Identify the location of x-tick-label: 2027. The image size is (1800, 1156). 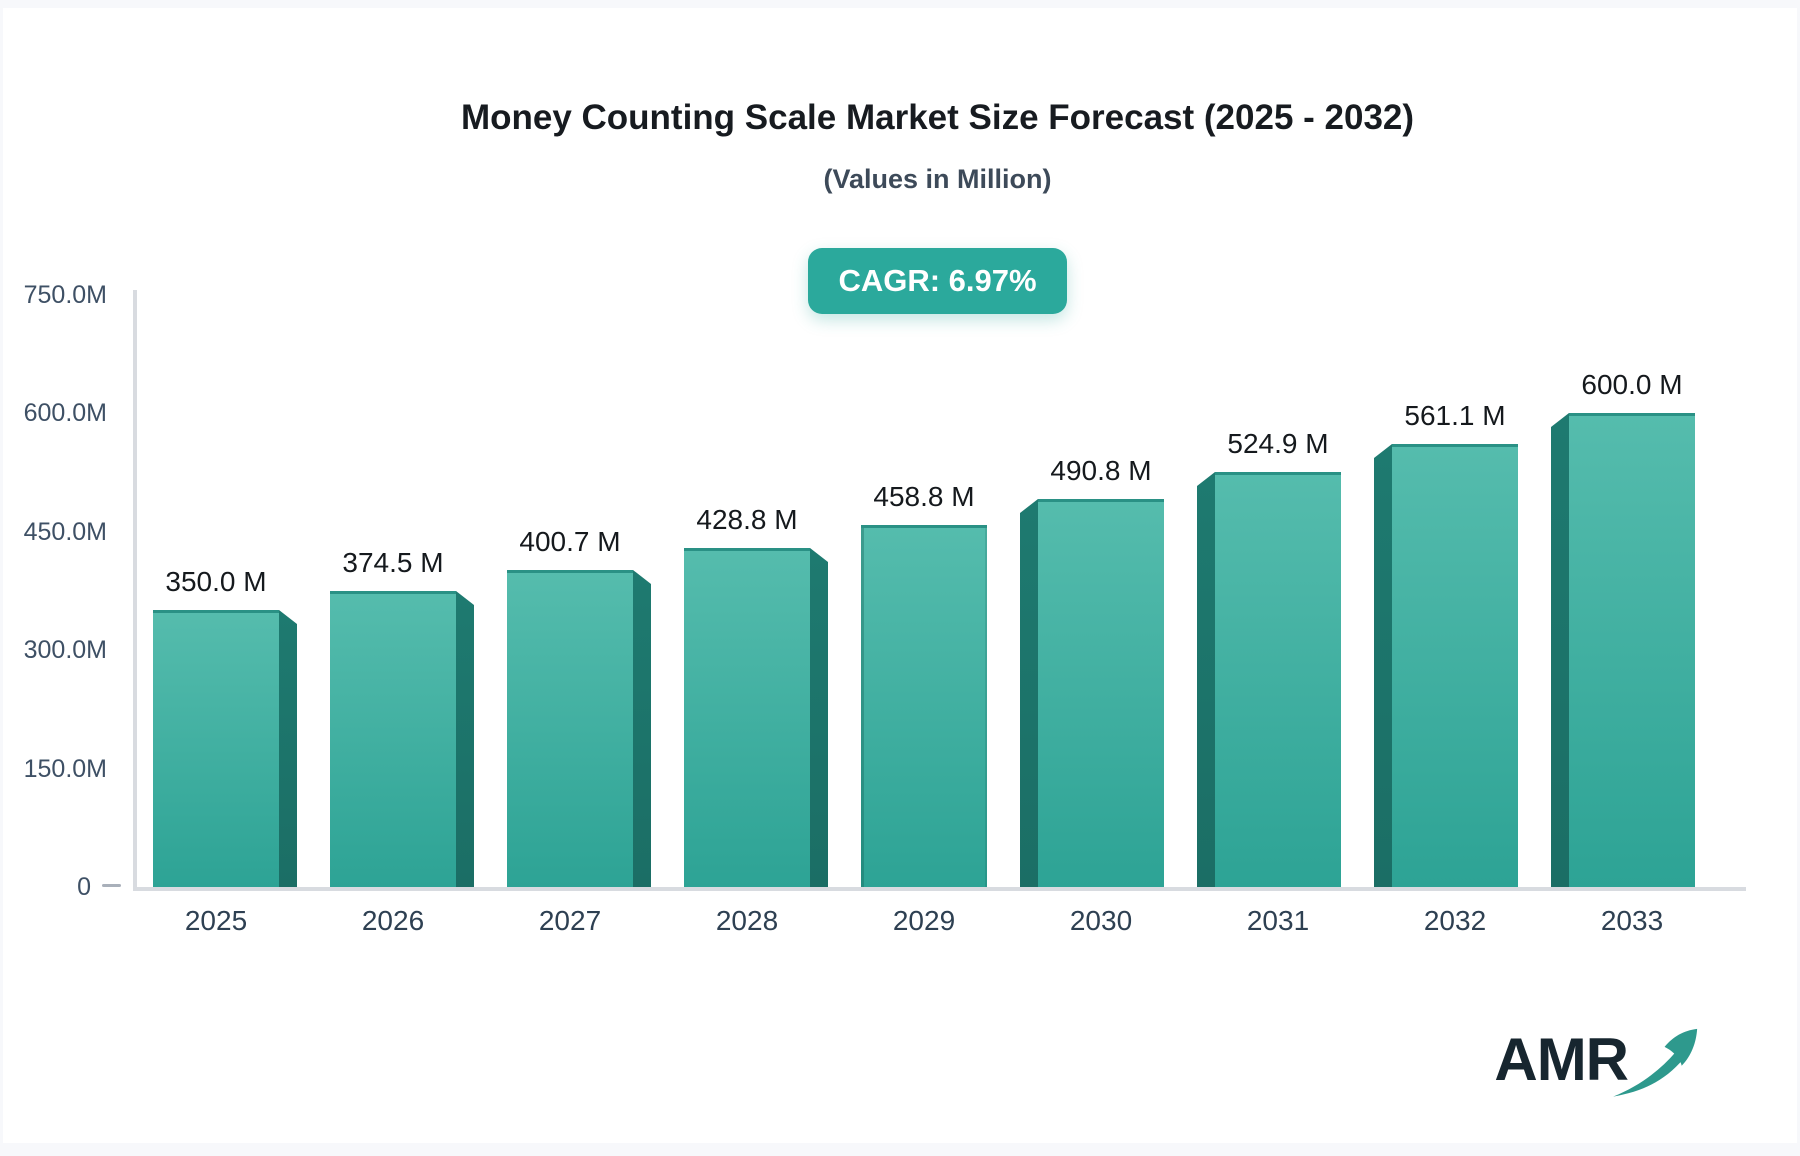
(570, 920).